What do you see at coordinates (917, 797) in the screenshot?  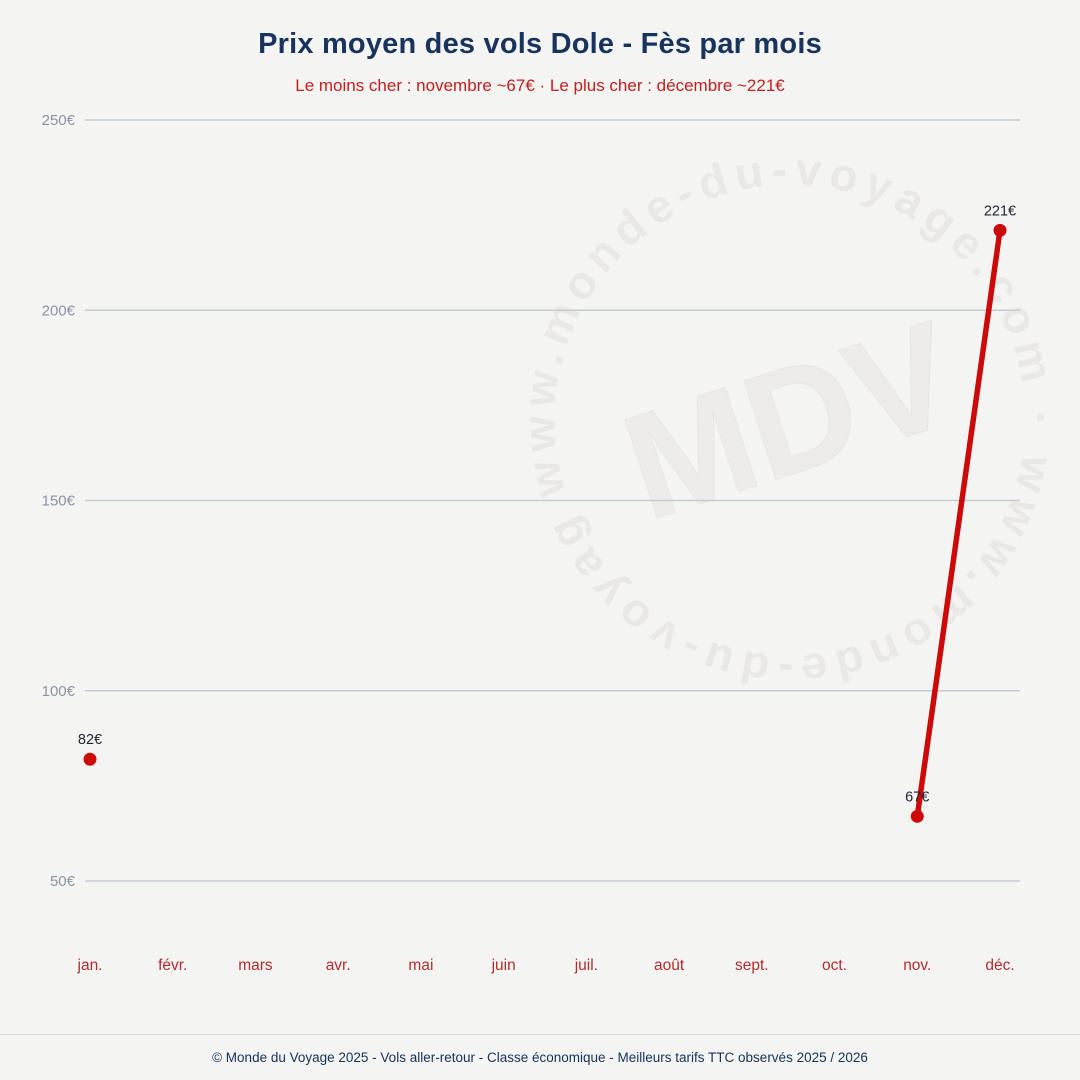 I see `point-label: 67€` at bounding box center [917, 797].